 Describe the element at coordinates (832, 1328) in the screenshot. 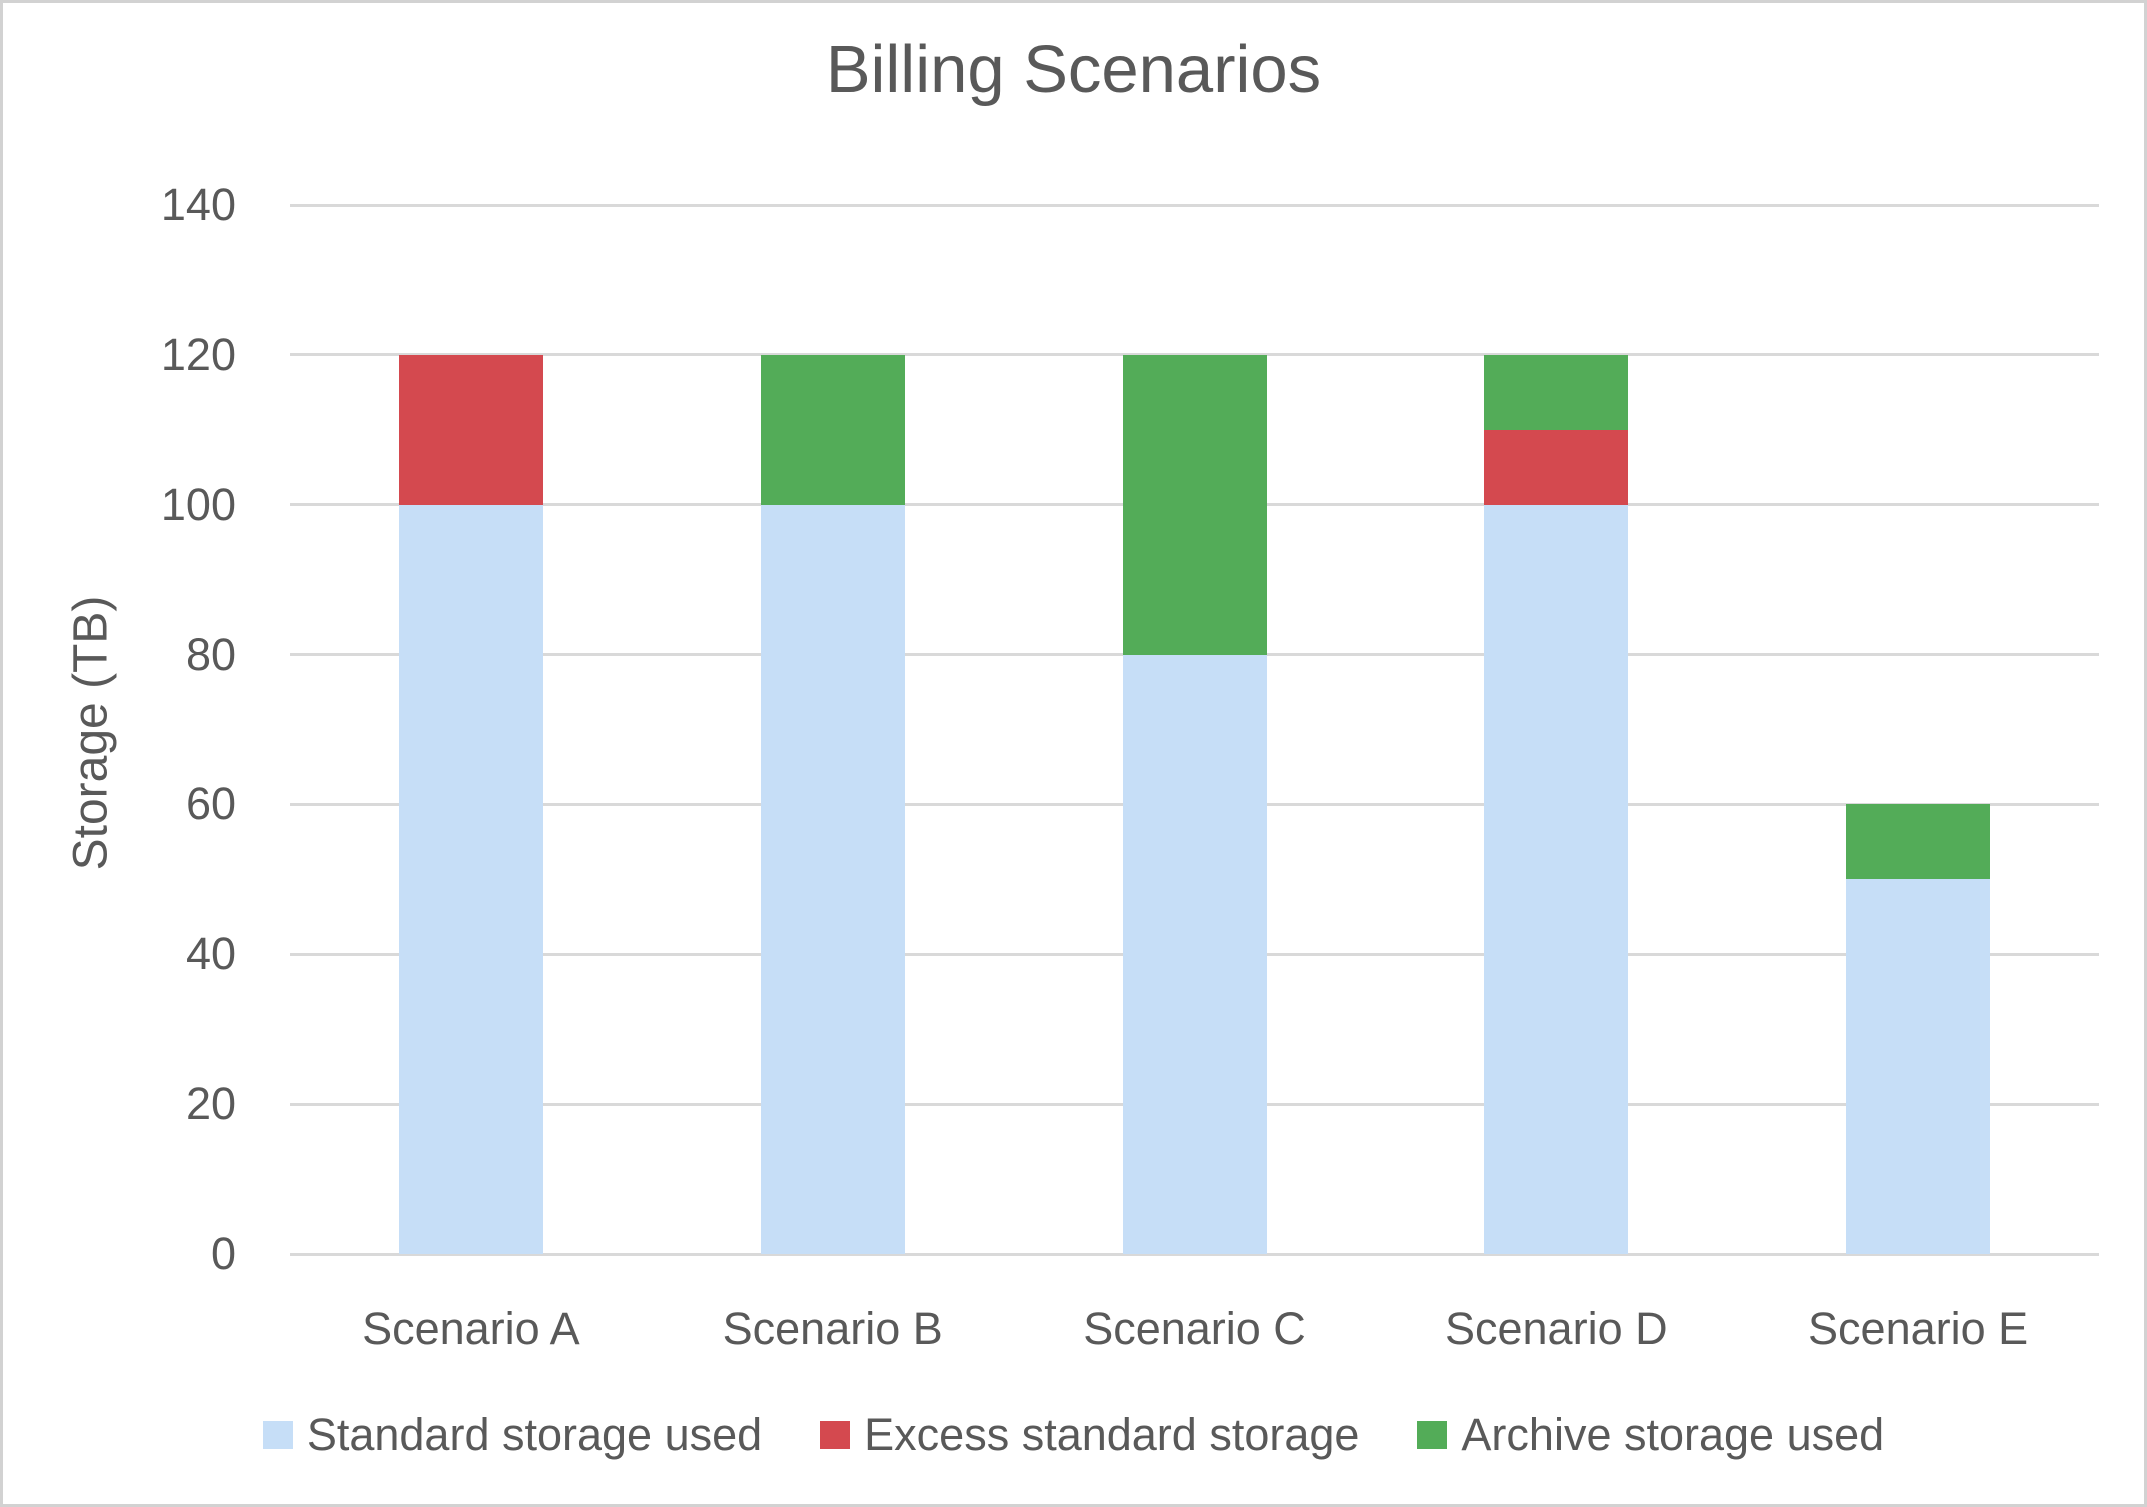

I see `x-axis-category-label: Scenario B` at that location.